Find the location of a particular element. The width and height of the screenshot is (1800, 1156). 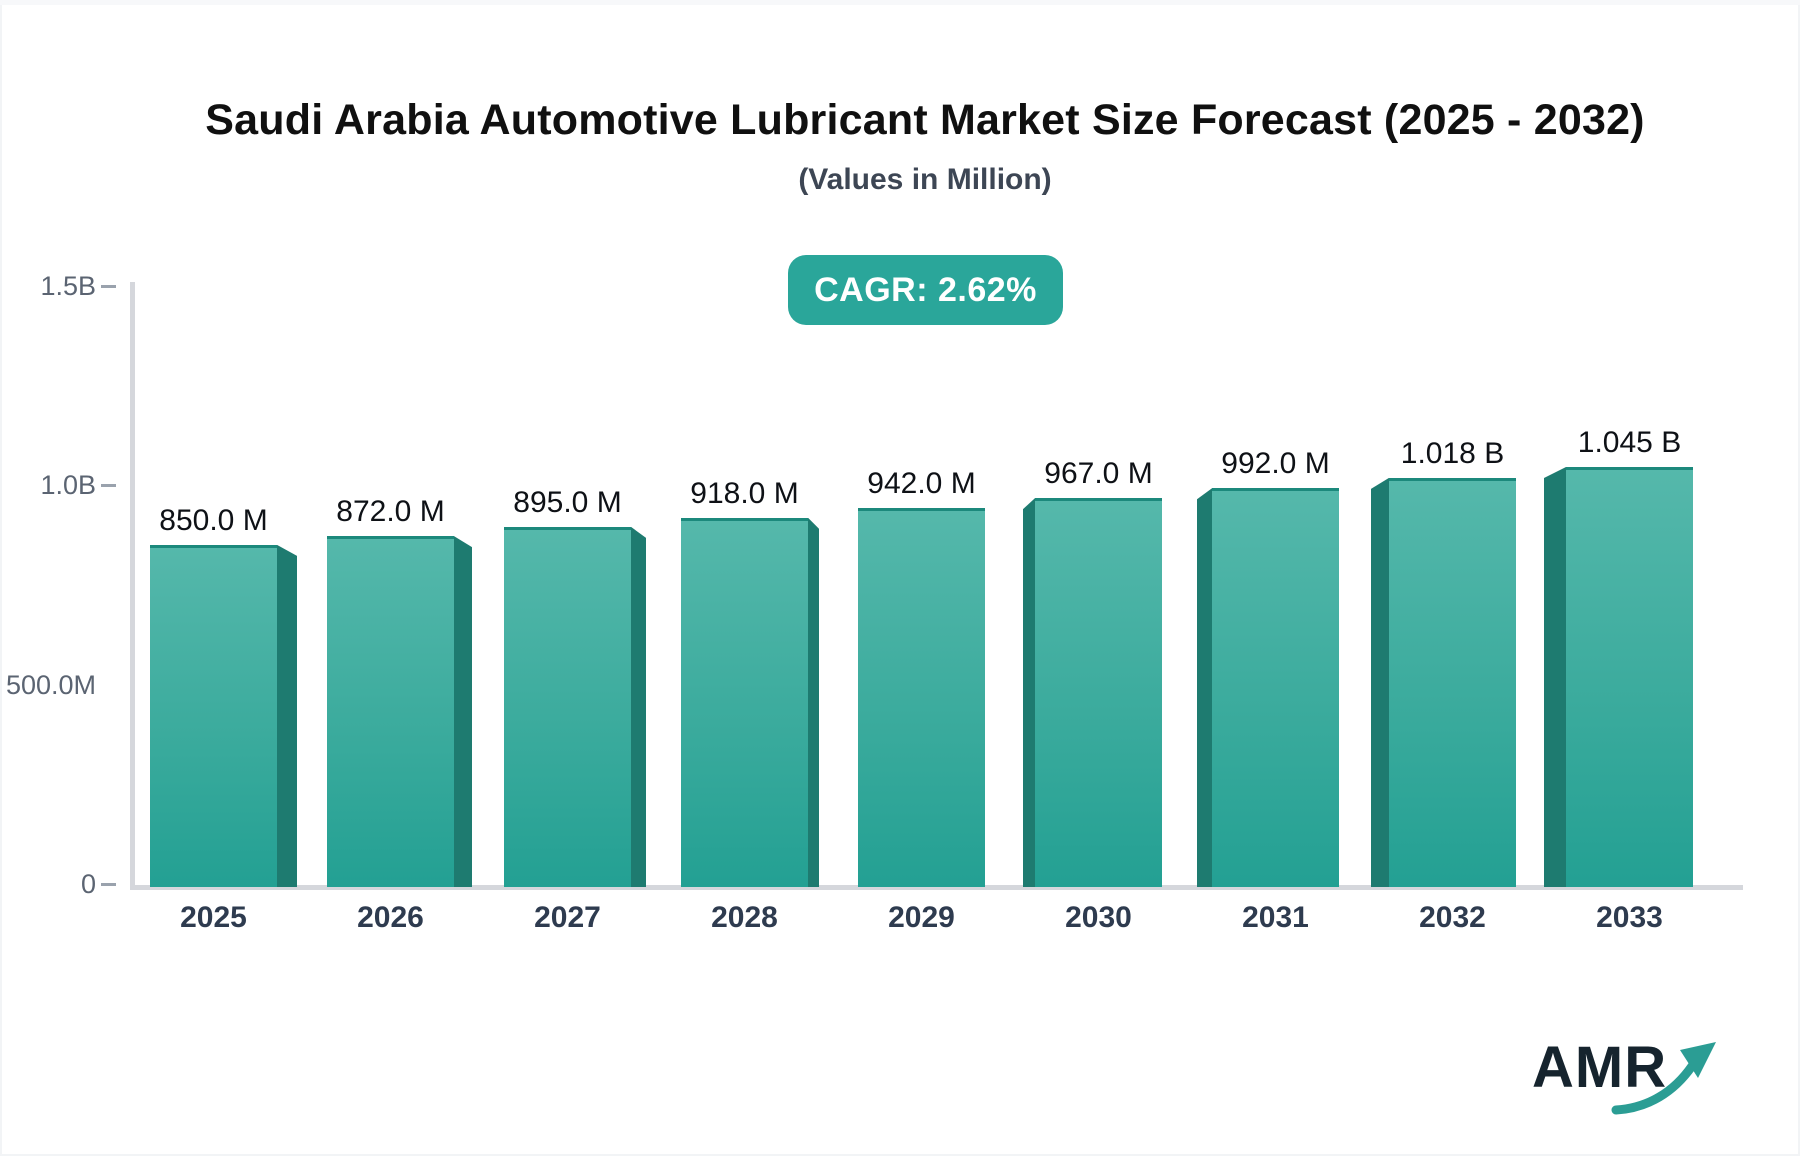

x-axis-line is located at coordinates (936, 887).